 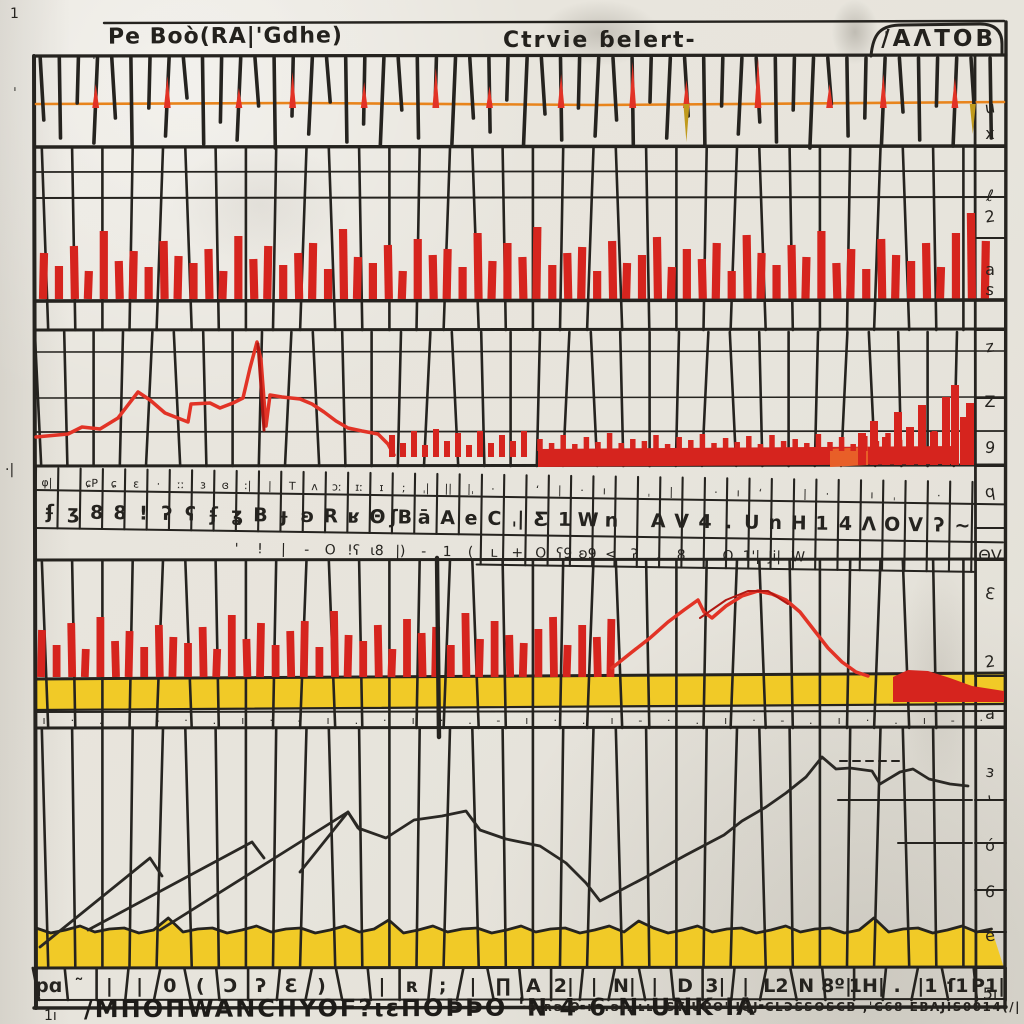 I want to click on tick-row: ı ·. ı - ·. ı · - ı. · ı ·. - ı ·. ı - ·. ı · -. ı ·. ı - ·, so click(x=512, y=720).